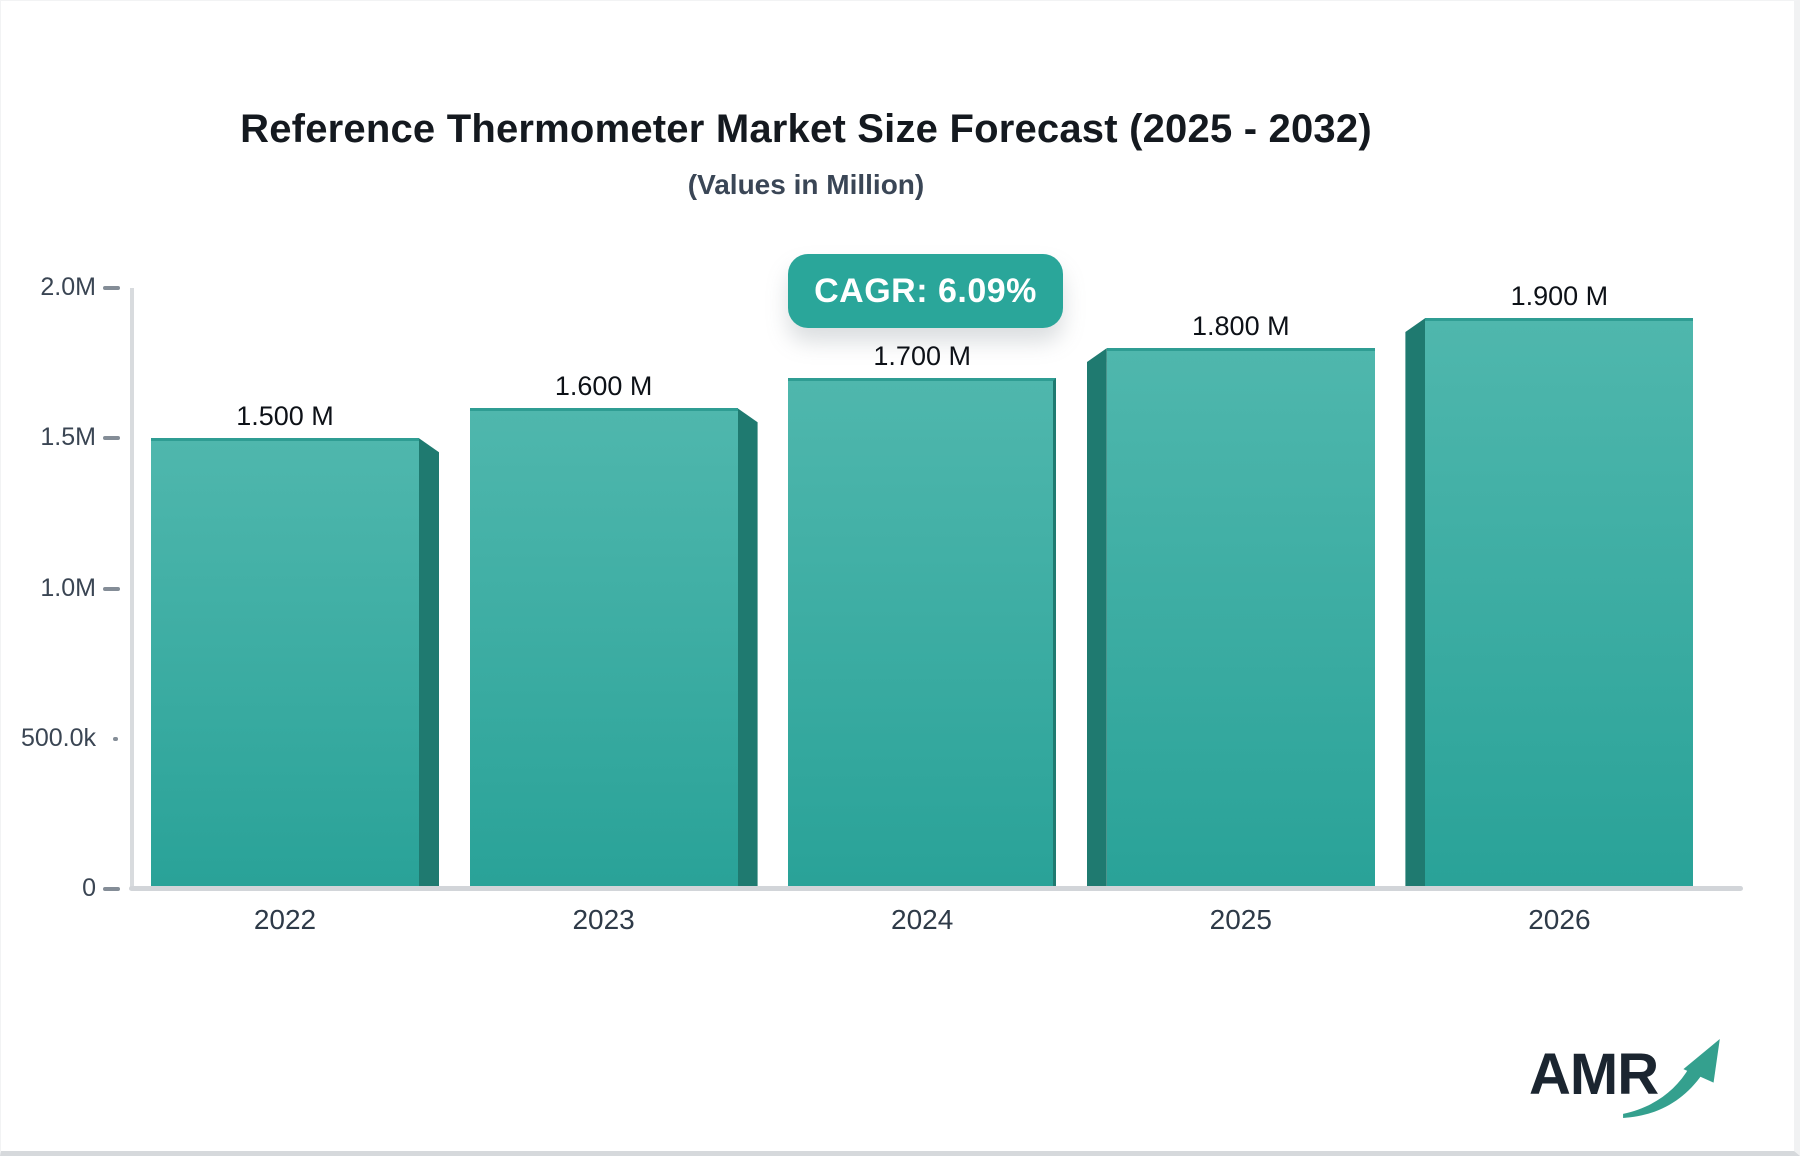 This screenshot has height=1156, width=1800. What do you see at coordinates (285, 416) in the screenshot?
I see `bar-value-label: 1.500 M` at bounding box center [285, 416].